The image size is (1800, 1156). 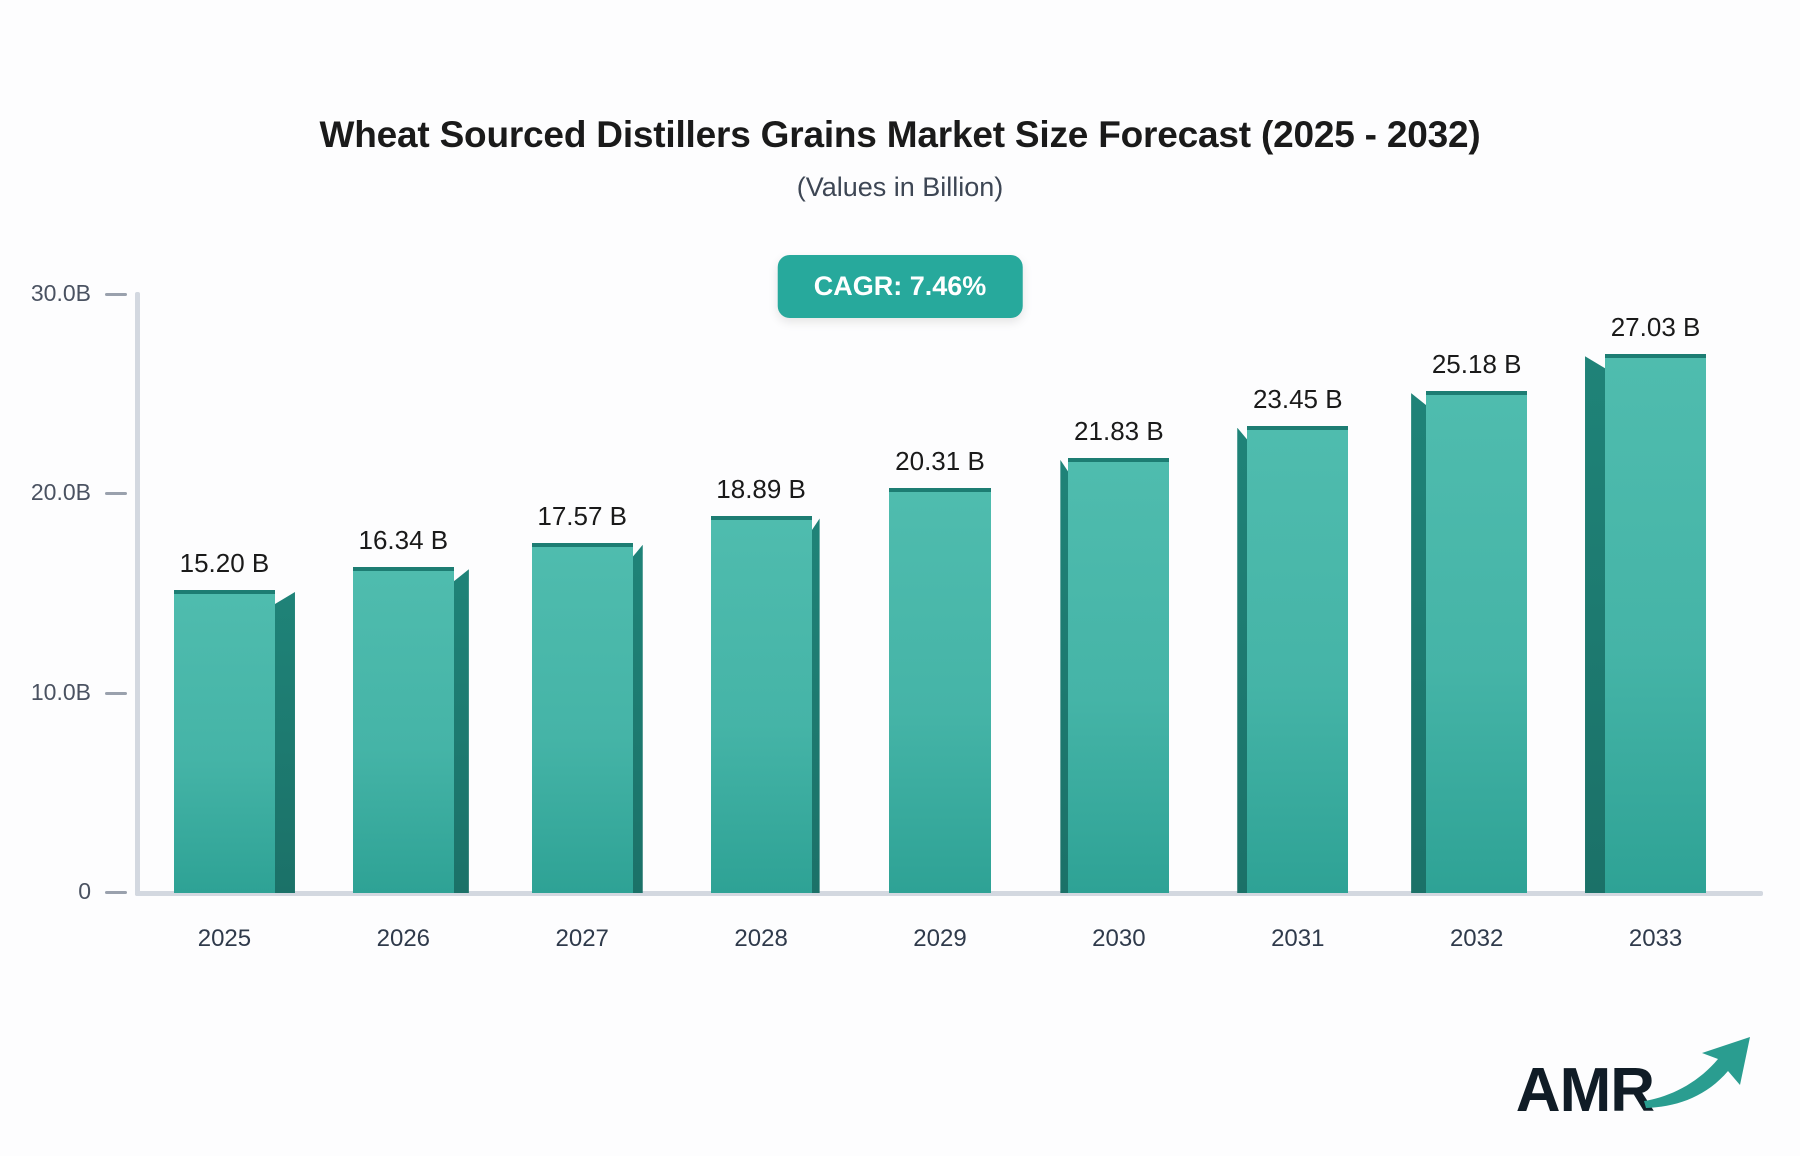 I want to click on y-axis-line, so click(x=137, y=594).